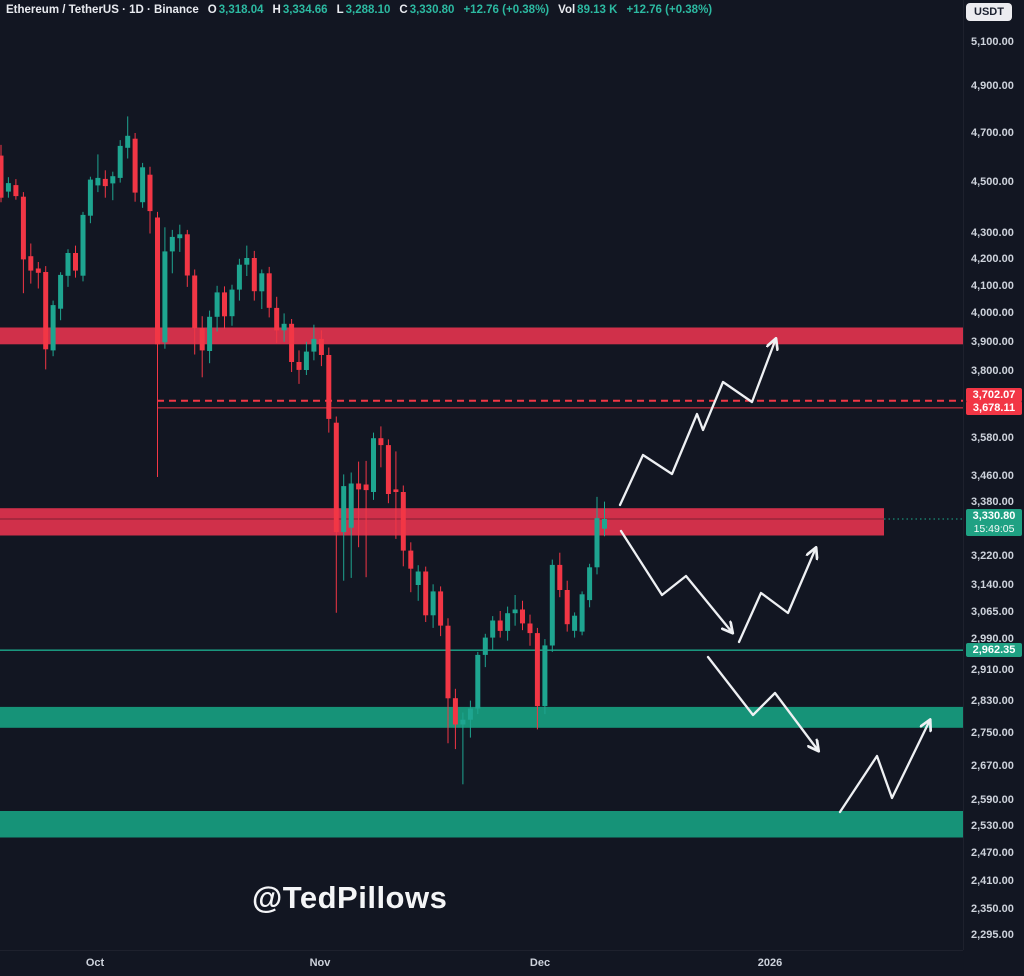 This screenshot has height=976, width=1024. I want to click on price-tick: 3,900.00, so click(992, 342).